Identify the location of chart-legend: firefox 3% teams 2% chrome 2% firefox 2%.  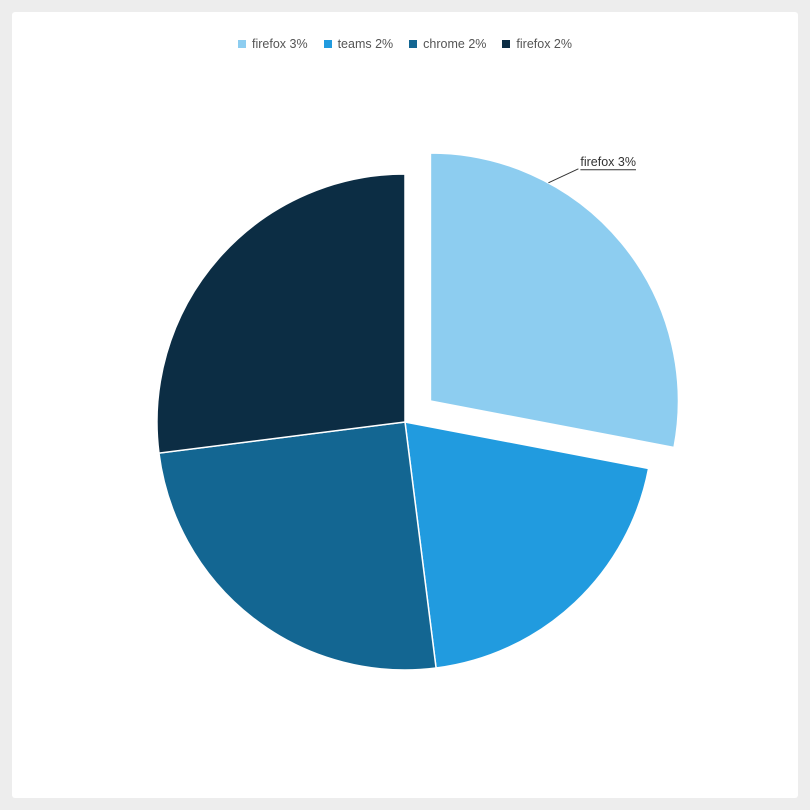
(405, 44).